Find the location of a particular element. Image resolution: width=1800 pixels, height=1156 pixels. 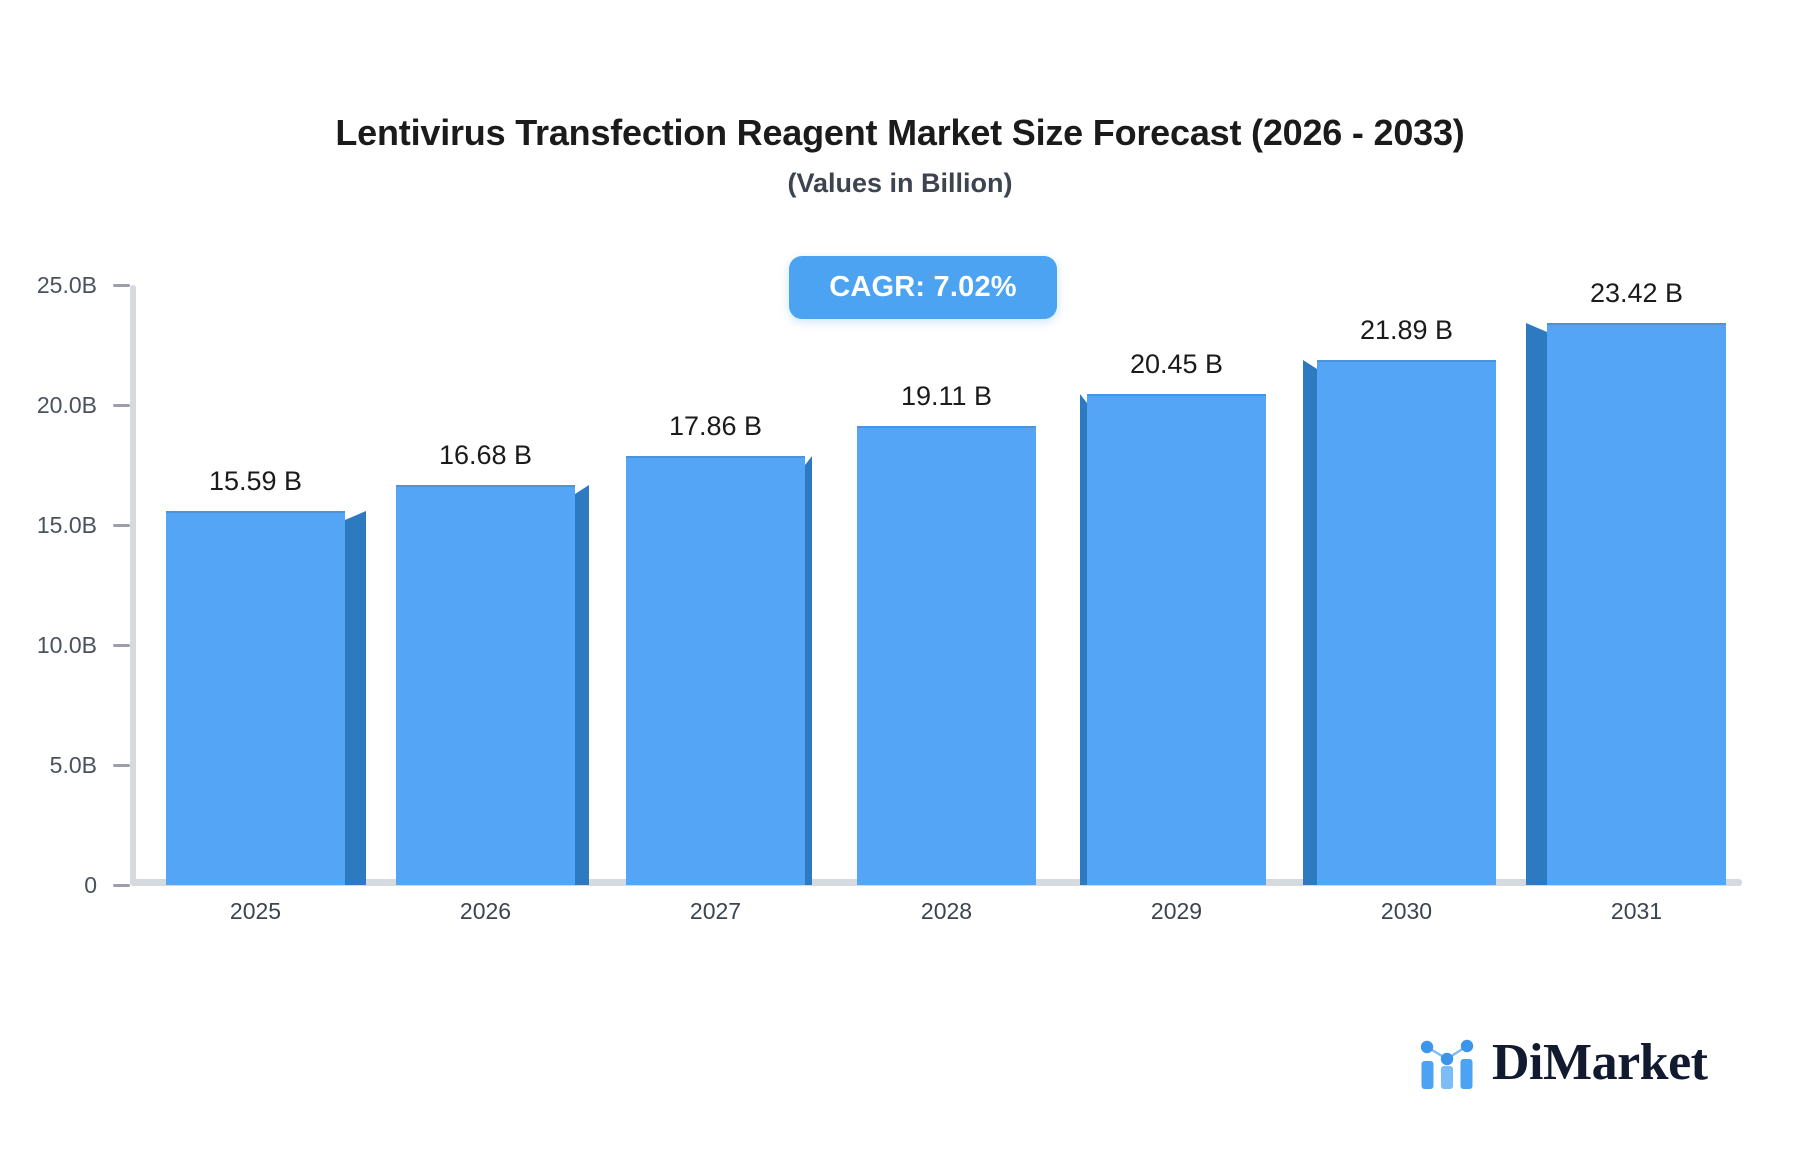

y-axis-tick-label: 15.0B is located at coordinates (66, 524).